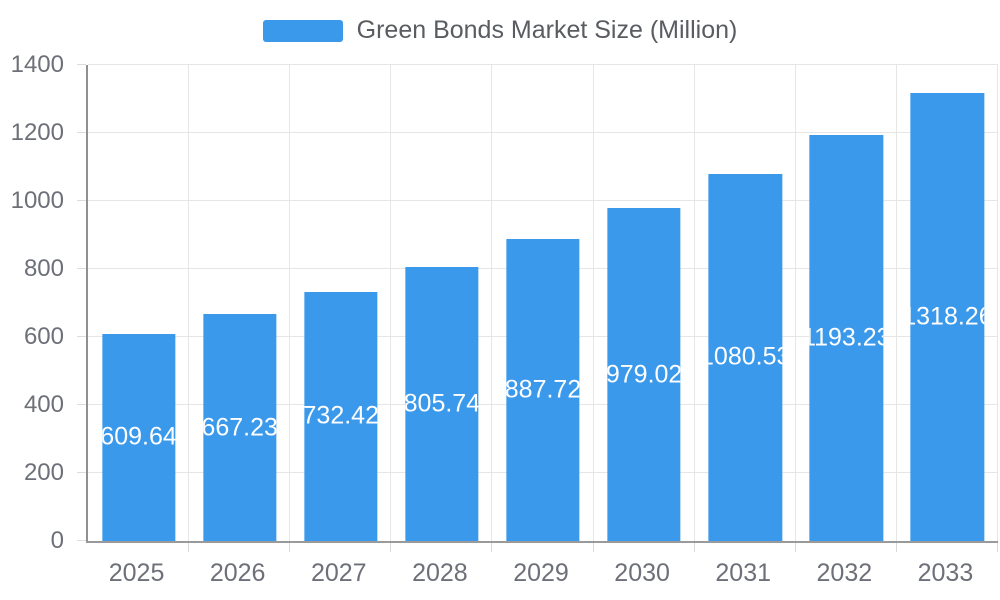  I want to click on x-axis-label-2032: 2032, so click(844, 573).